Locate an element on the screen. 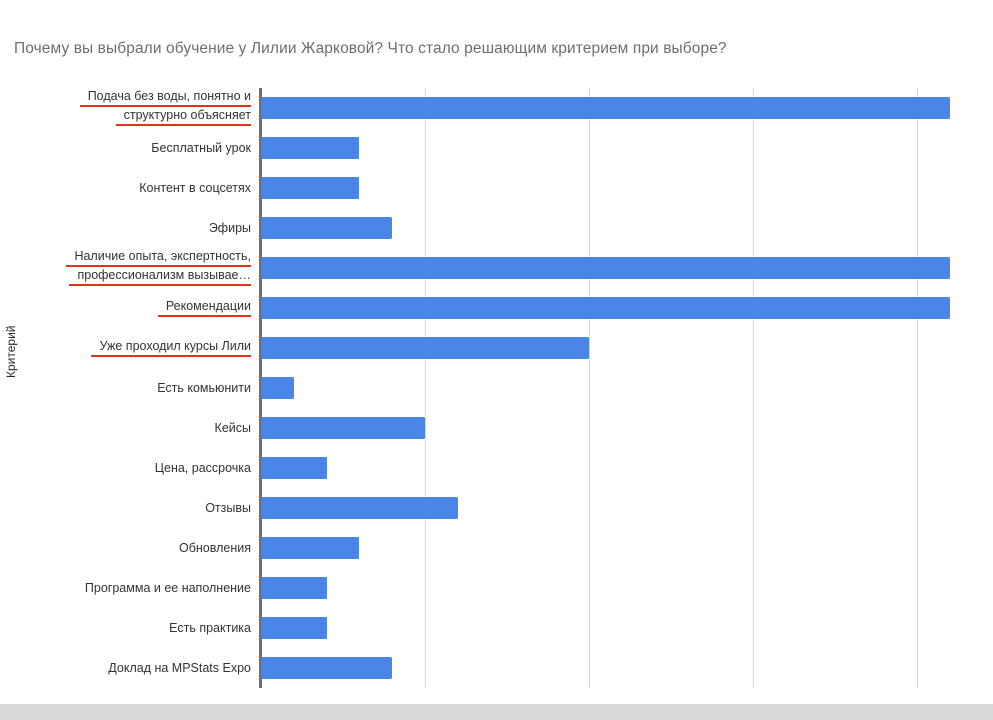 Image resolution: width=993 pixels, height=720 pixels. chart-row: Обновления is located at coordinates (496, 548).